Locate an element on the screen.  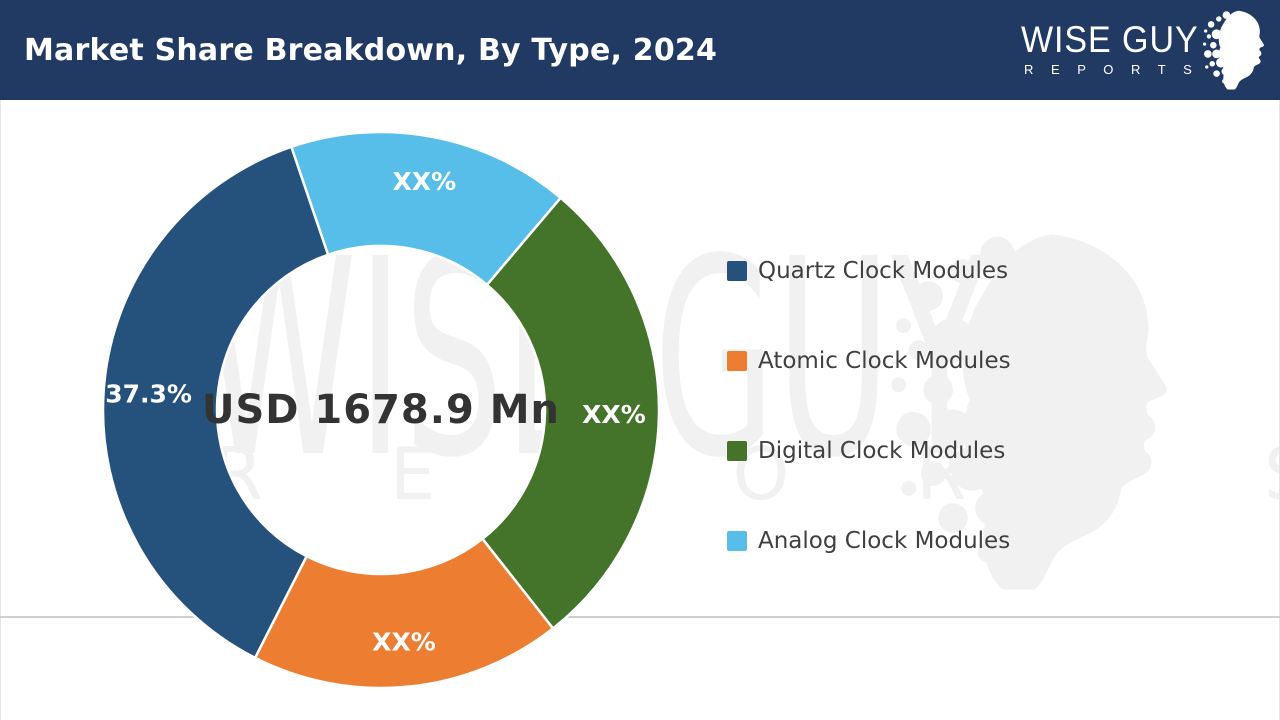
legend-item-digital-clock-modules: Digital Clock Modules is located at coordinates (869, 451).